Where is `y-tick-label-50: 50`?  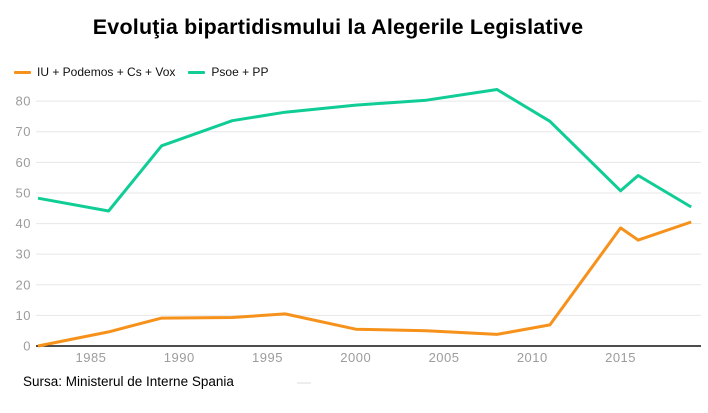 y-tick-label-50: 50 is located at coordinates (23, 192).